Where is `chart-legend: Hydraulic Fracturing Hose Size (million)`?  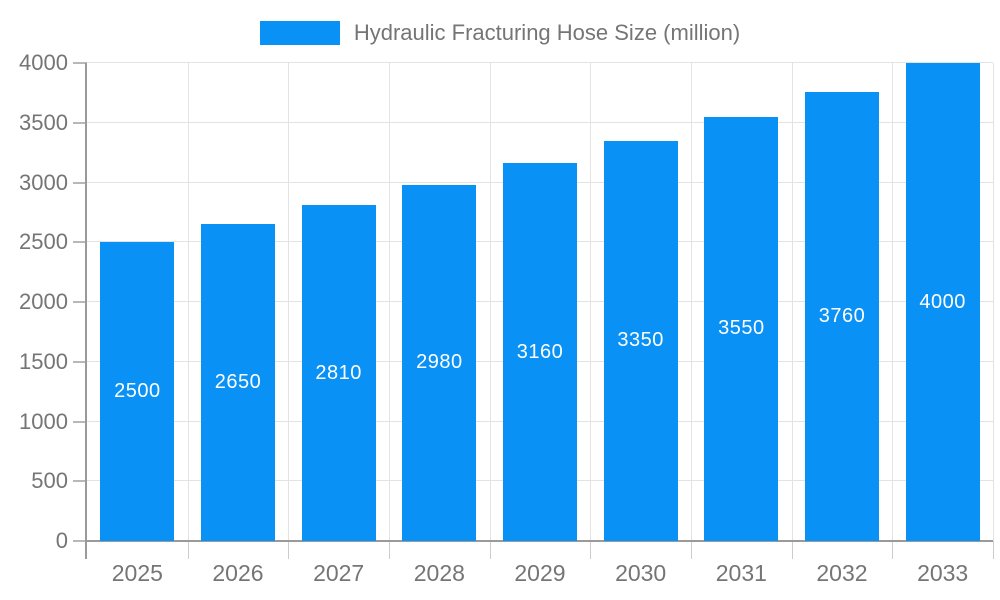
chart-legend: Hydraulic Fracturing Hose Size (million) is located at coordinates (500, 33).